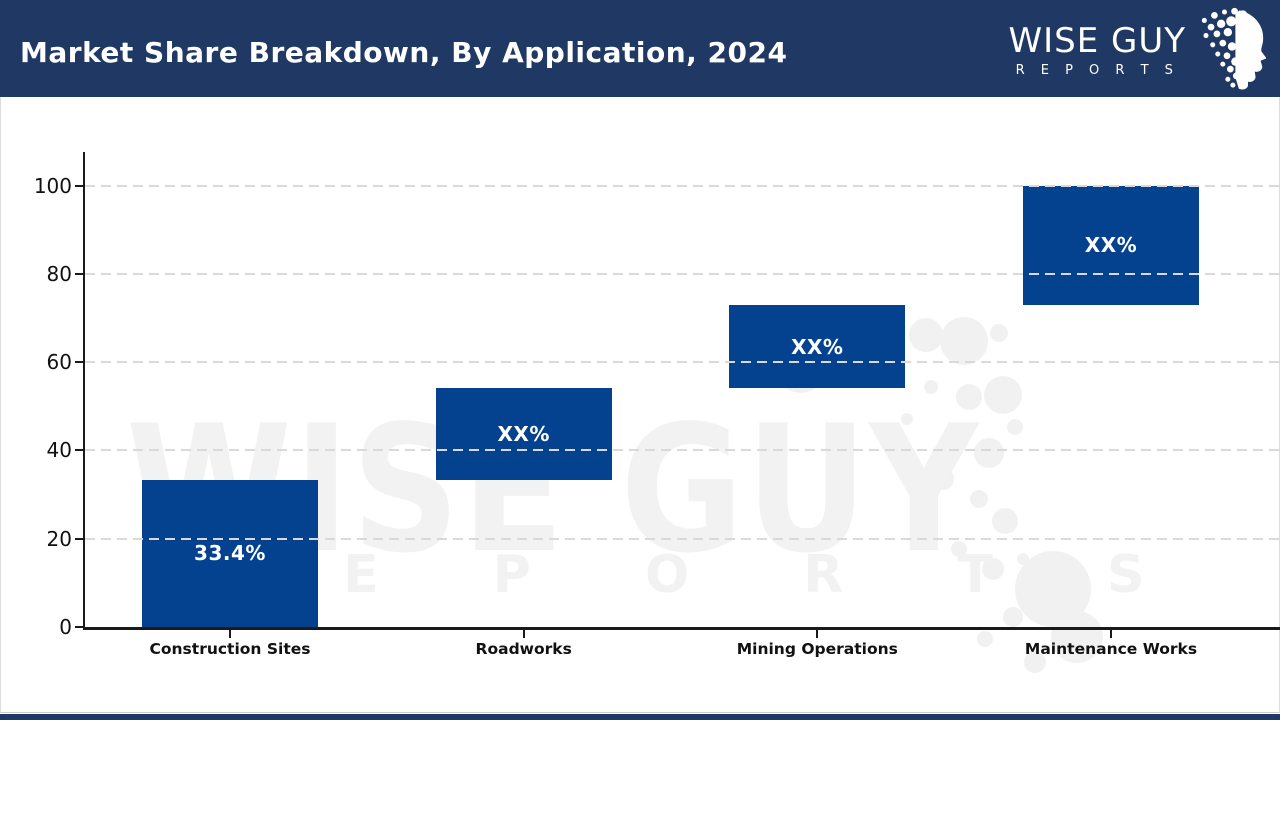  I want to click on y-axis-tick-label: 80, so click(59, 273).